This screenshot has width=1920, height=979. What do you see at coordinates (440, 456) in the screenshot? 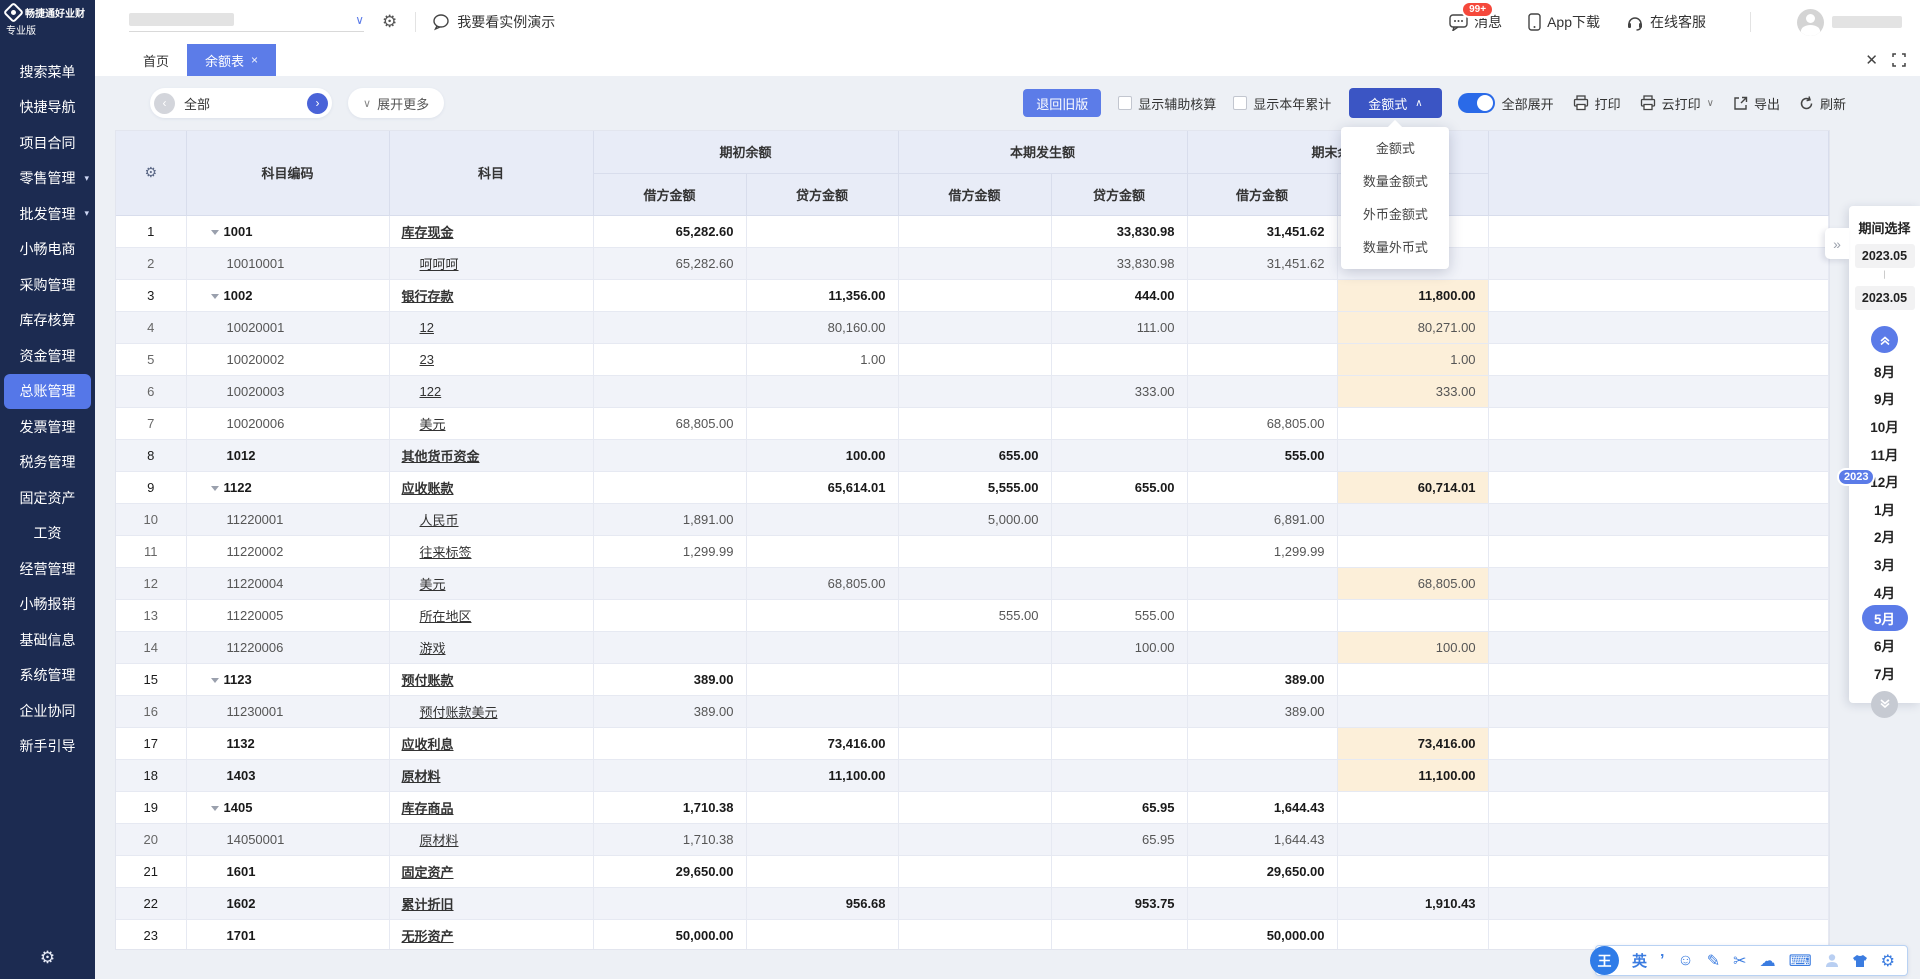
I see `subject-link: 其他货币资金` at bounding box center [440, 456].